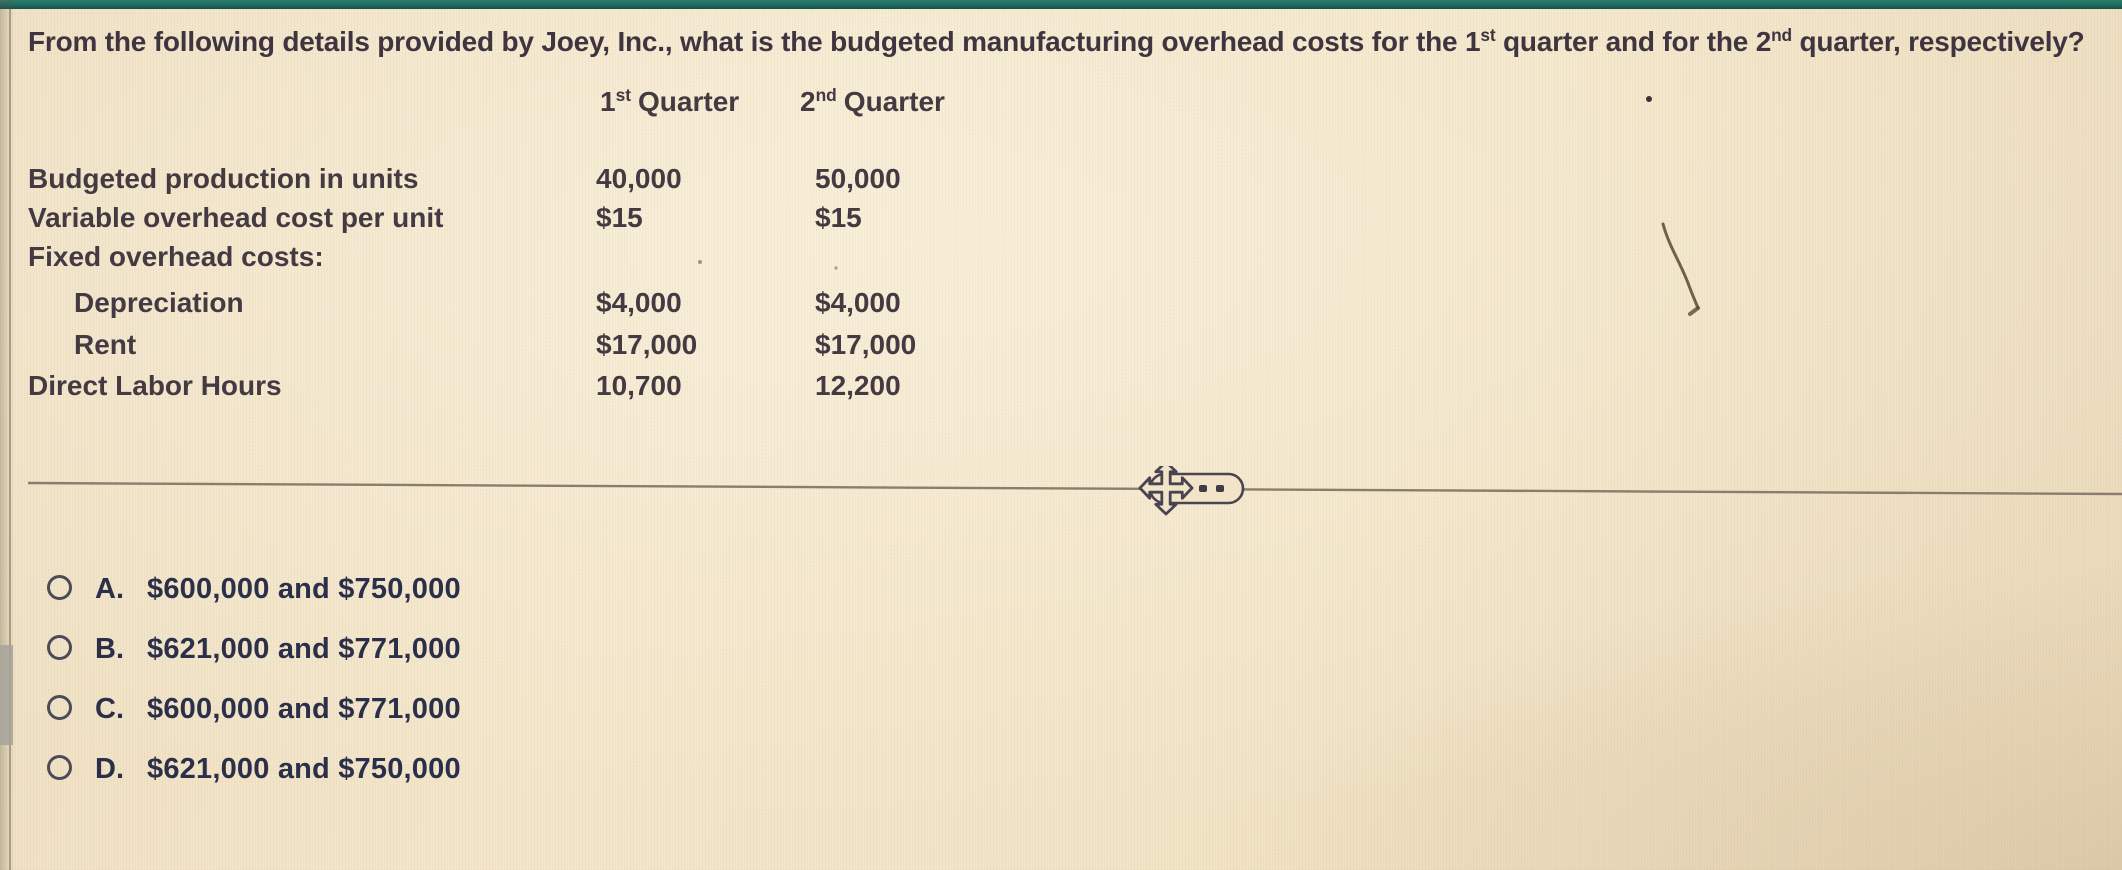  What do you see at coordinates (838, 217) in the screenshot?
I see `q2-value: $15` at bounding box center [838, 217].